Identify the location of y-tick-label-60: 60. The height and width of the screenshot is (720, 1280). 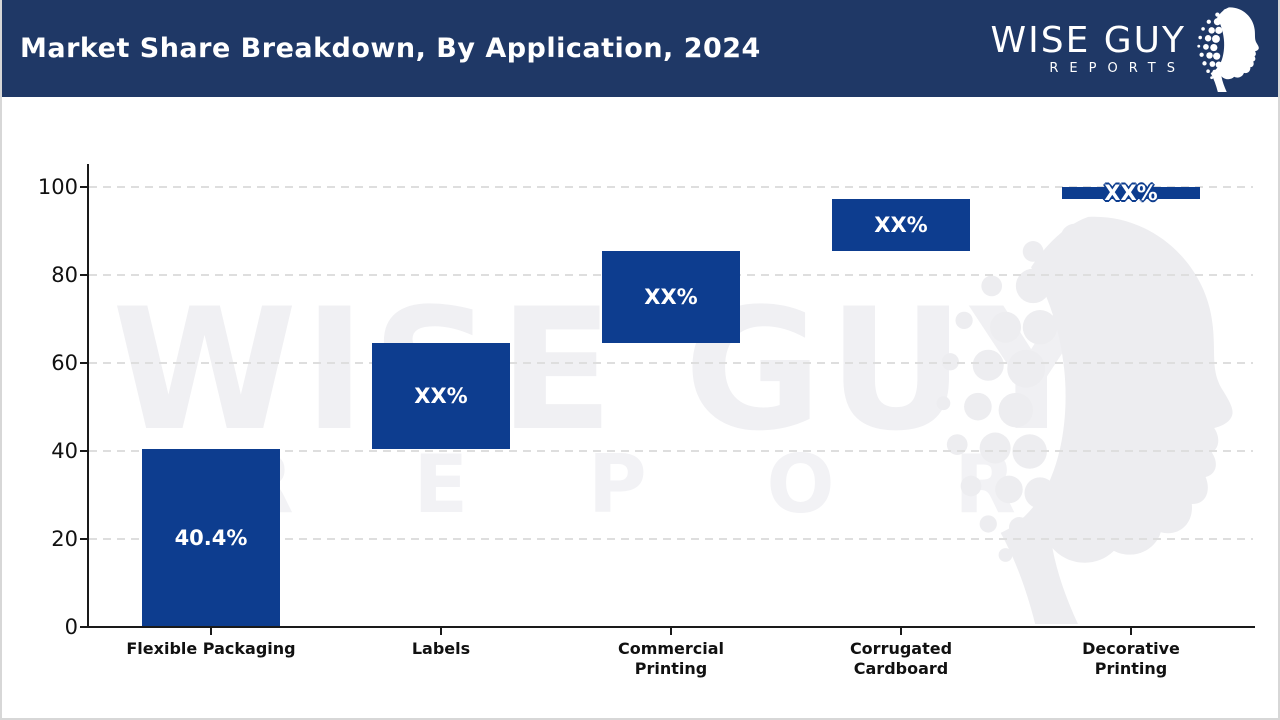
(64, 363).